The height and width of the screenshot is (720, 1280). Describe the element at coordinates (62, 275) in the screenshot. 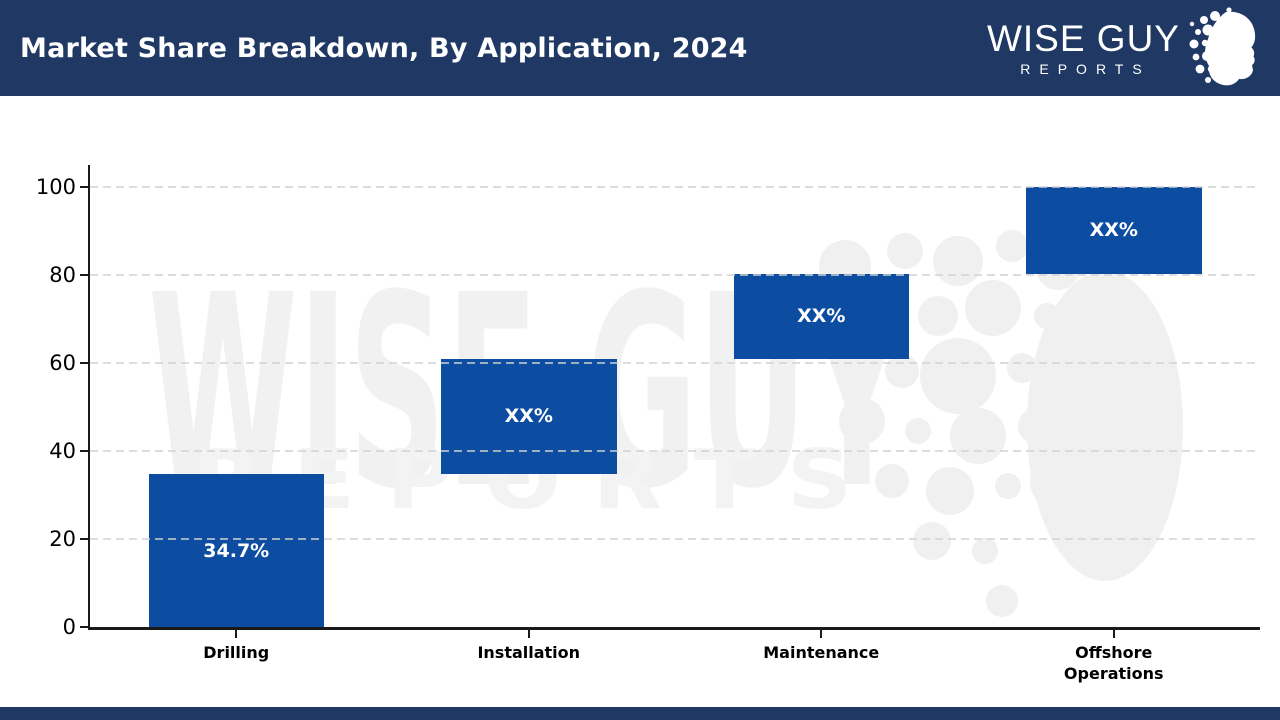

I see `y-tick-label-80: 80` at that location.